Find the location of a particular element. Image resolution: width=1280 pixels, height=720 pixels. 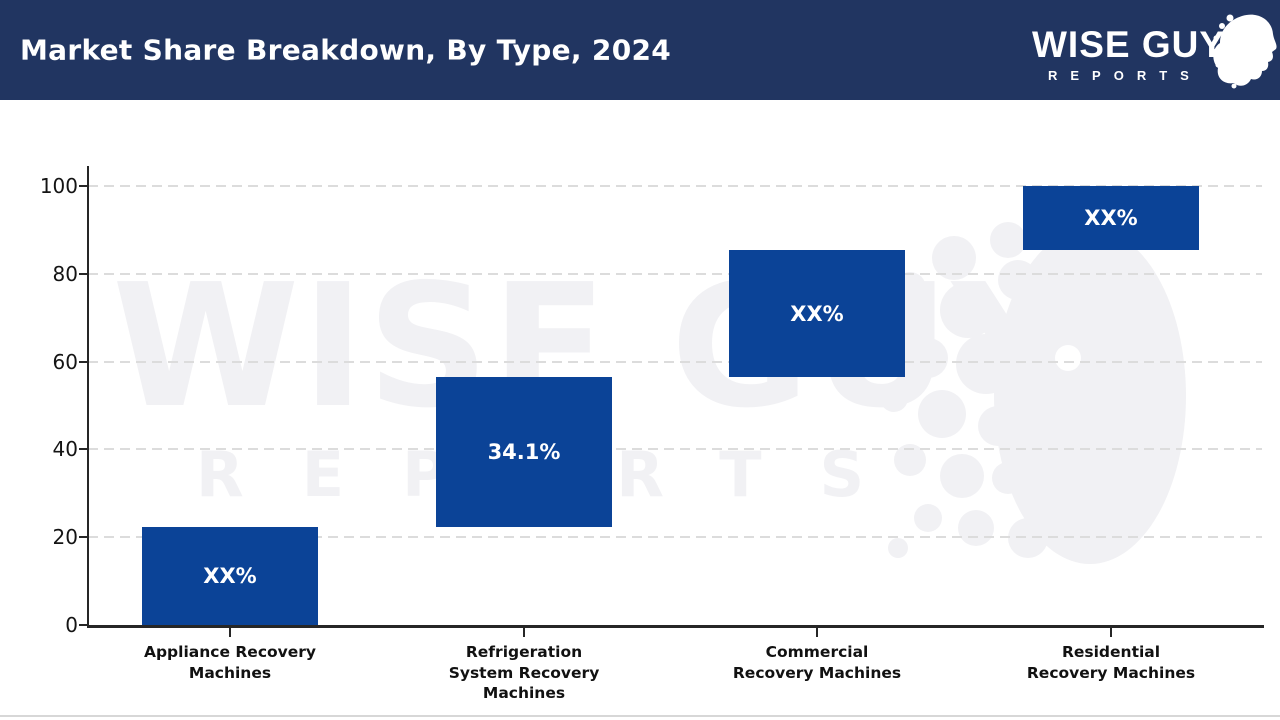

y-axis is located at coordinates (88, 397).